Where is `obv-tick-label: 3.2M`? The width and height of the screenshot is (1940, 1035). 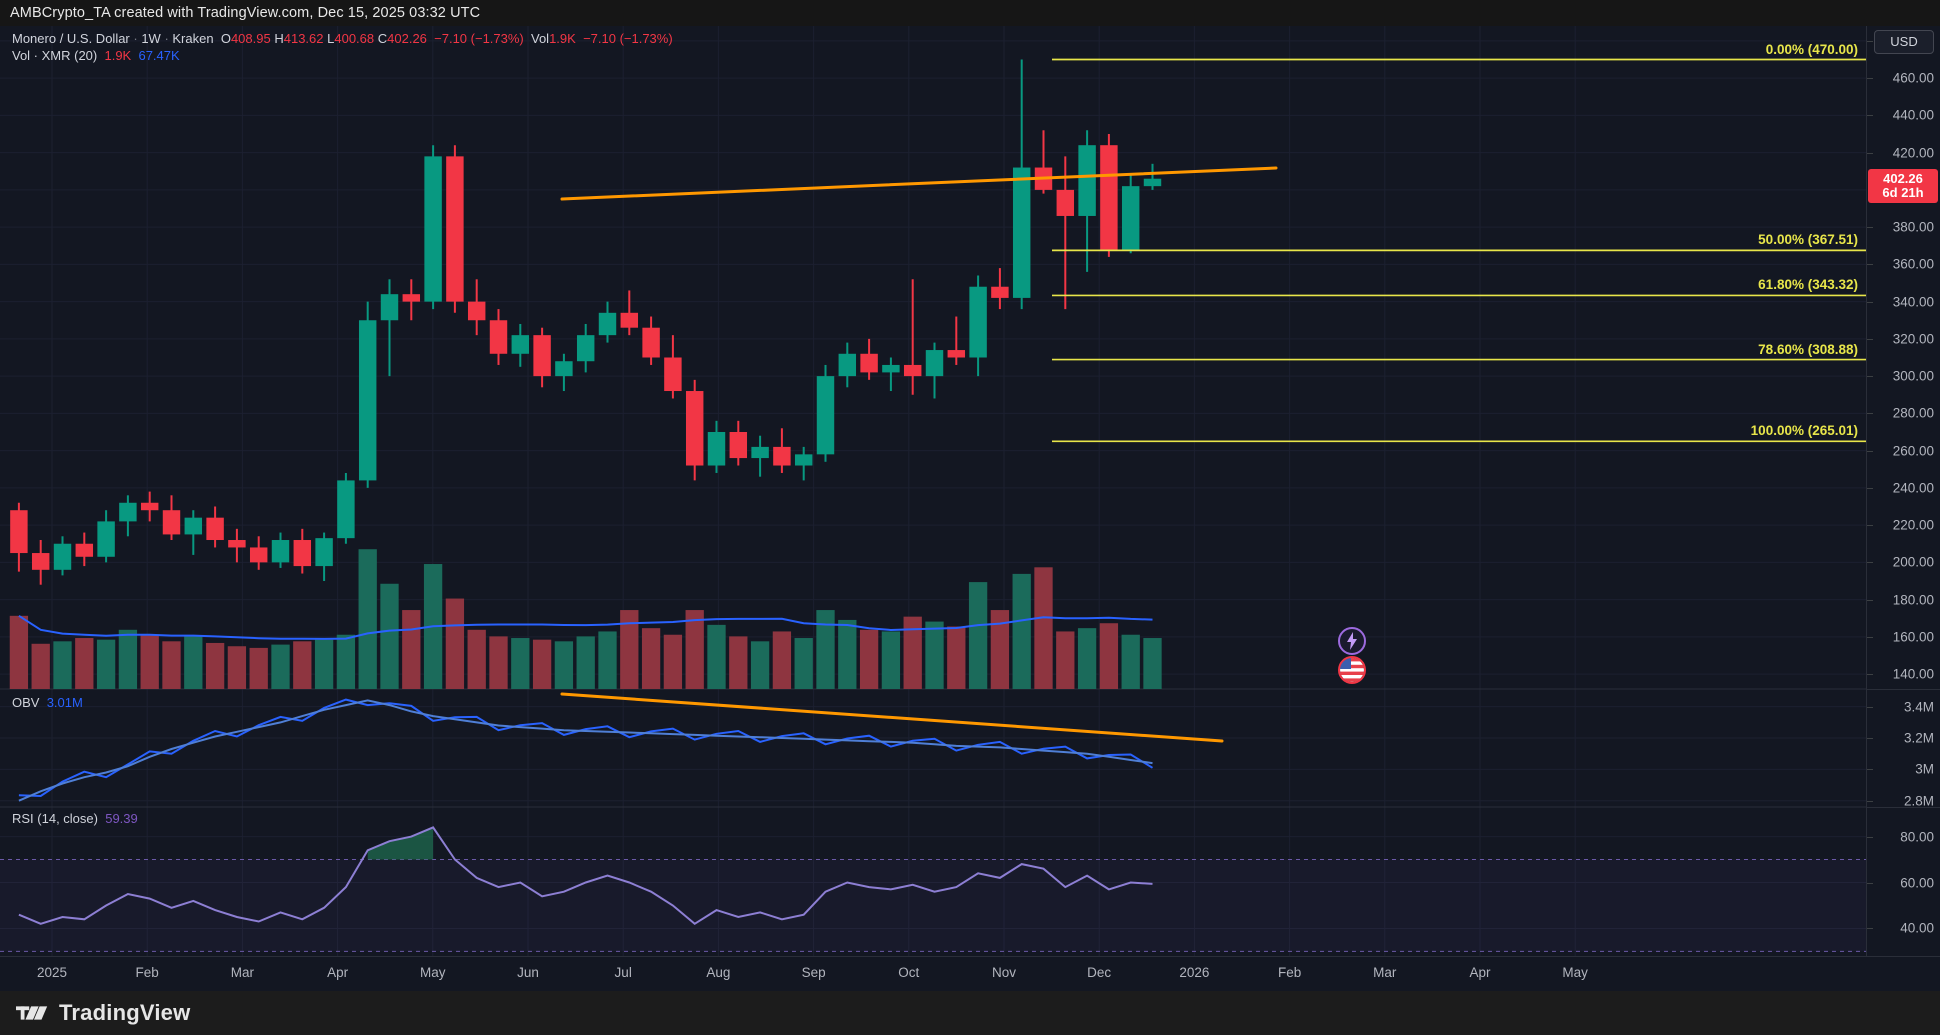
obv-tick-label: 3.2M is located at coordinates (1918, 738).